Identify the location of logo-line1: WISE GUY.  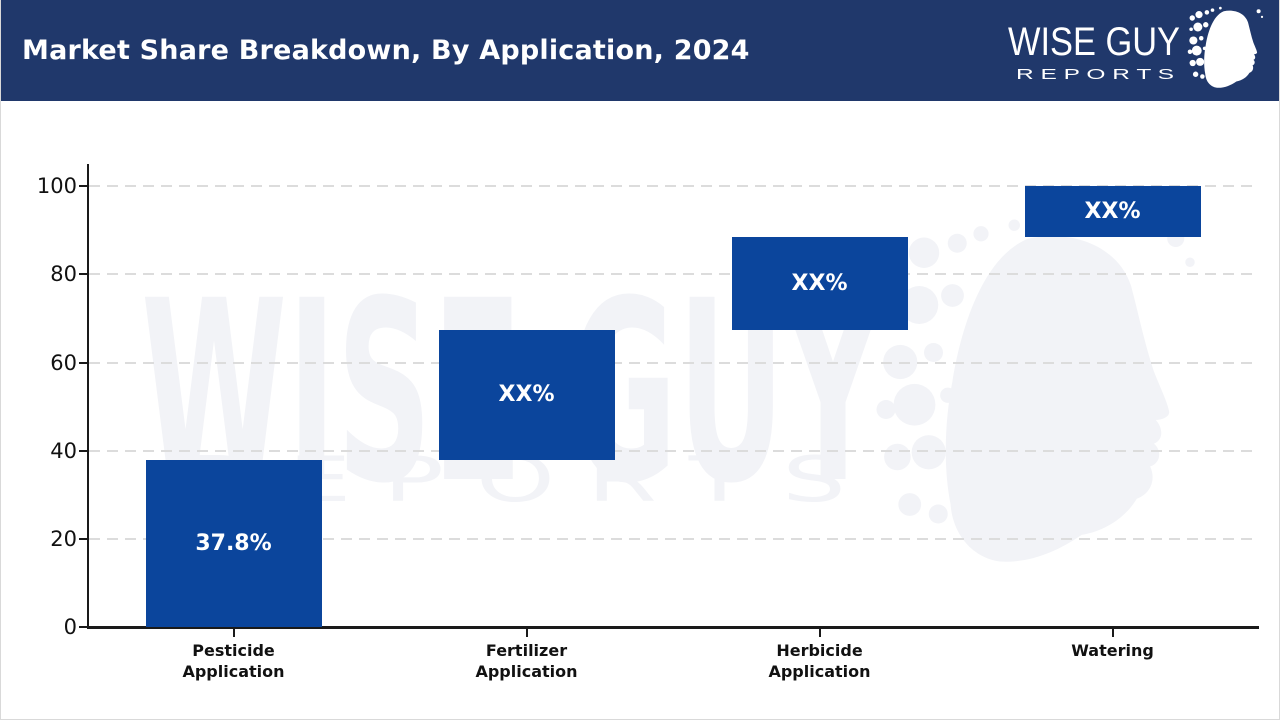
(1094, 42).